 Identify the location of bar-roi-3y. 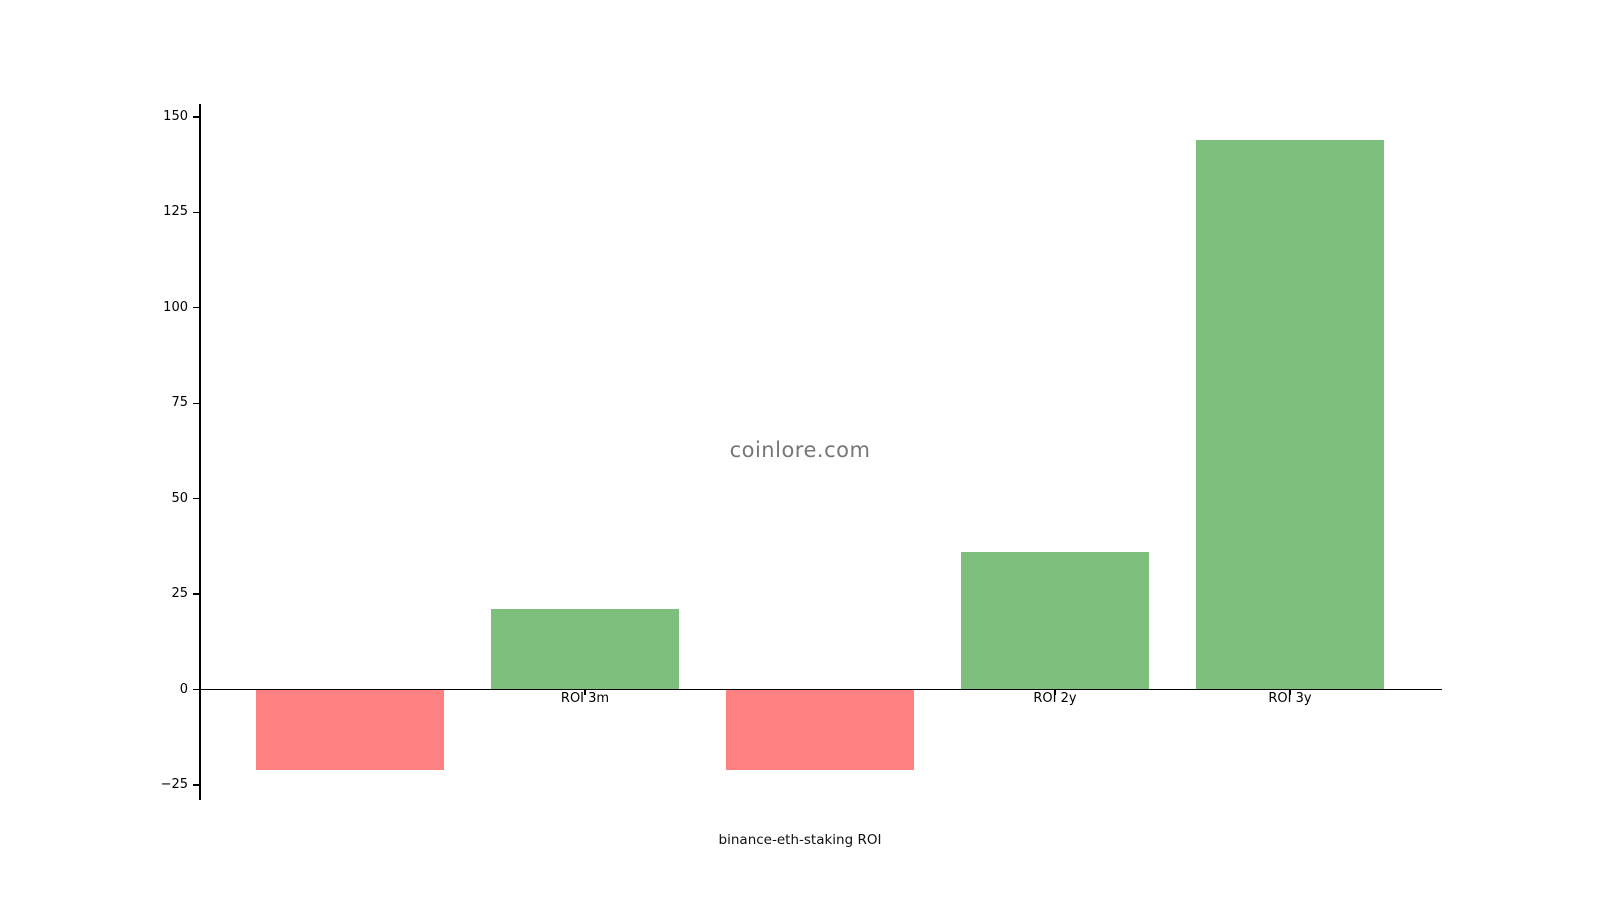
(1290, 414).